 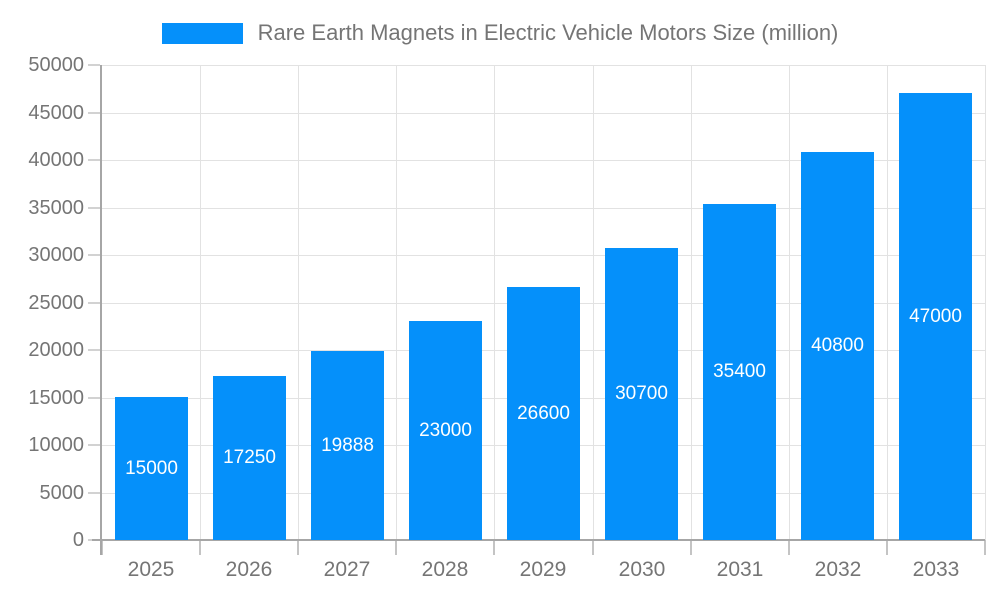 What do you see at coordinates (538, 540) in the screenshot?
I see `x-axis-line` at bounding box center [538, 540].